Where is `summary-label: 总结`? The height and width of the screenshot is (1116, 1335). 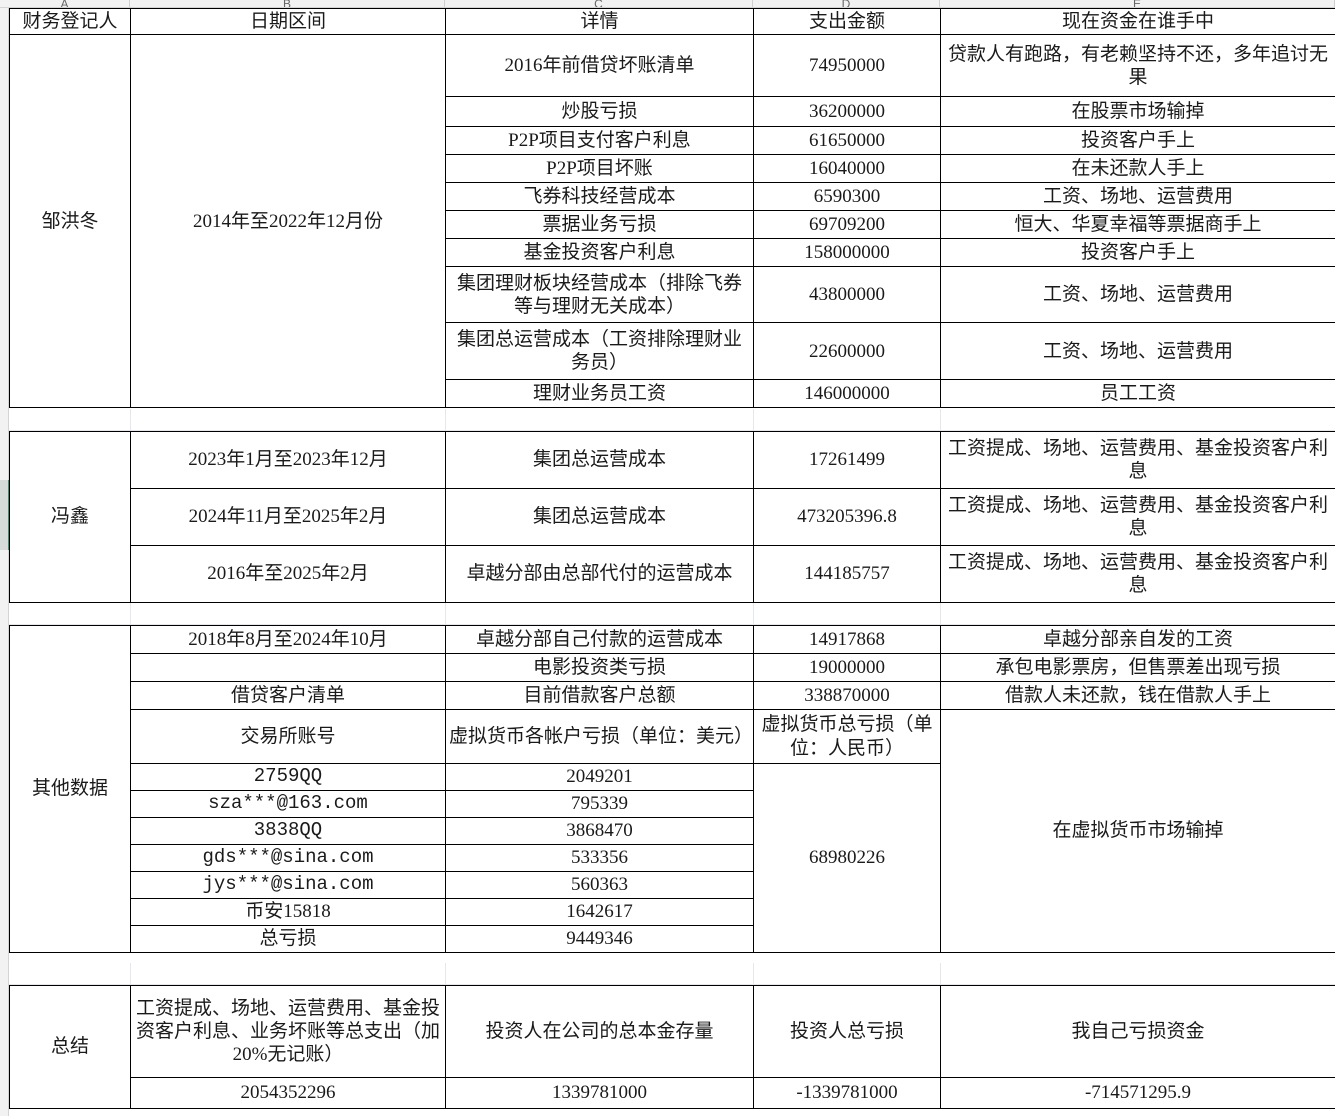 summary-label: 总结 is located at coordinates (70, 1047).